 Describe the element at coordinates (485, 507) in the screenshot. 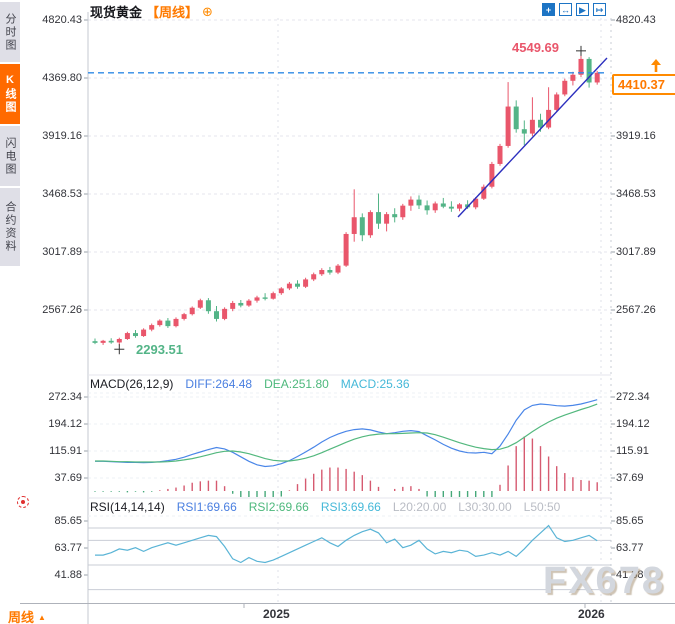

I see `rsi-l30-value: L30:30.00` at that location.